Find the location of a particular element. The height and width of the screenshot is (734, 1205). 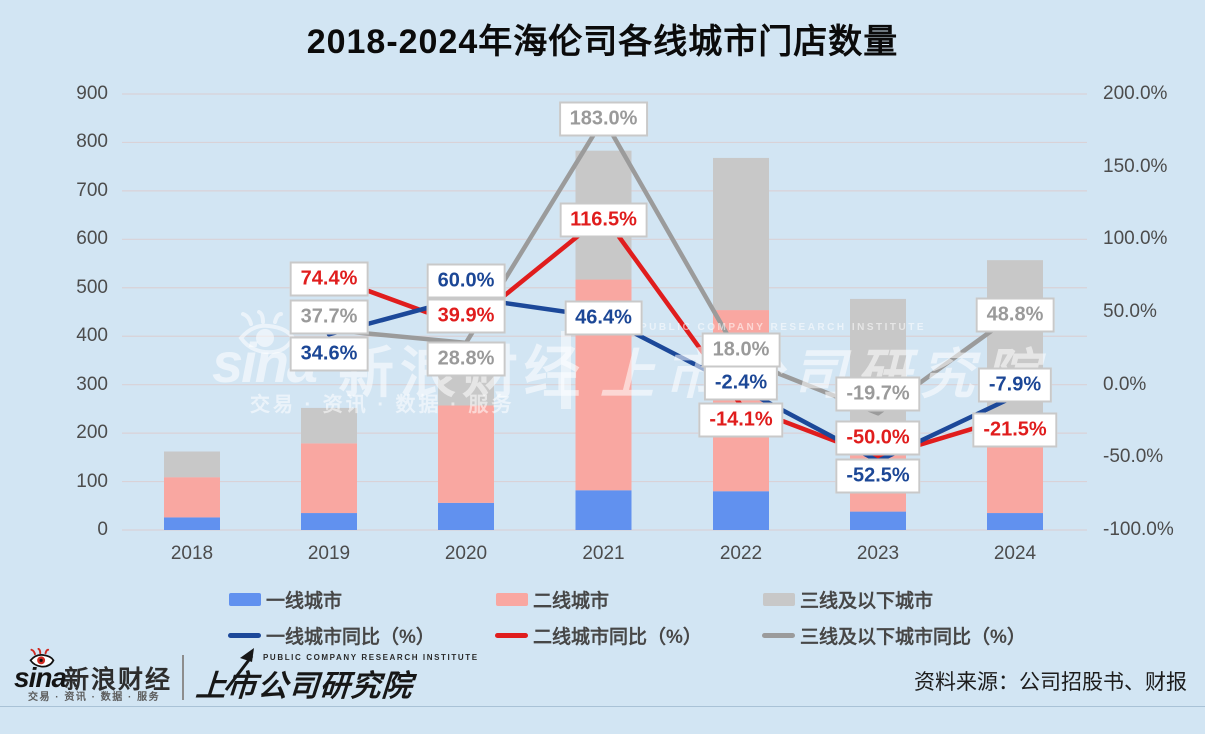

y-axis-left-tick: 100 is located at coordinates (92, 481).